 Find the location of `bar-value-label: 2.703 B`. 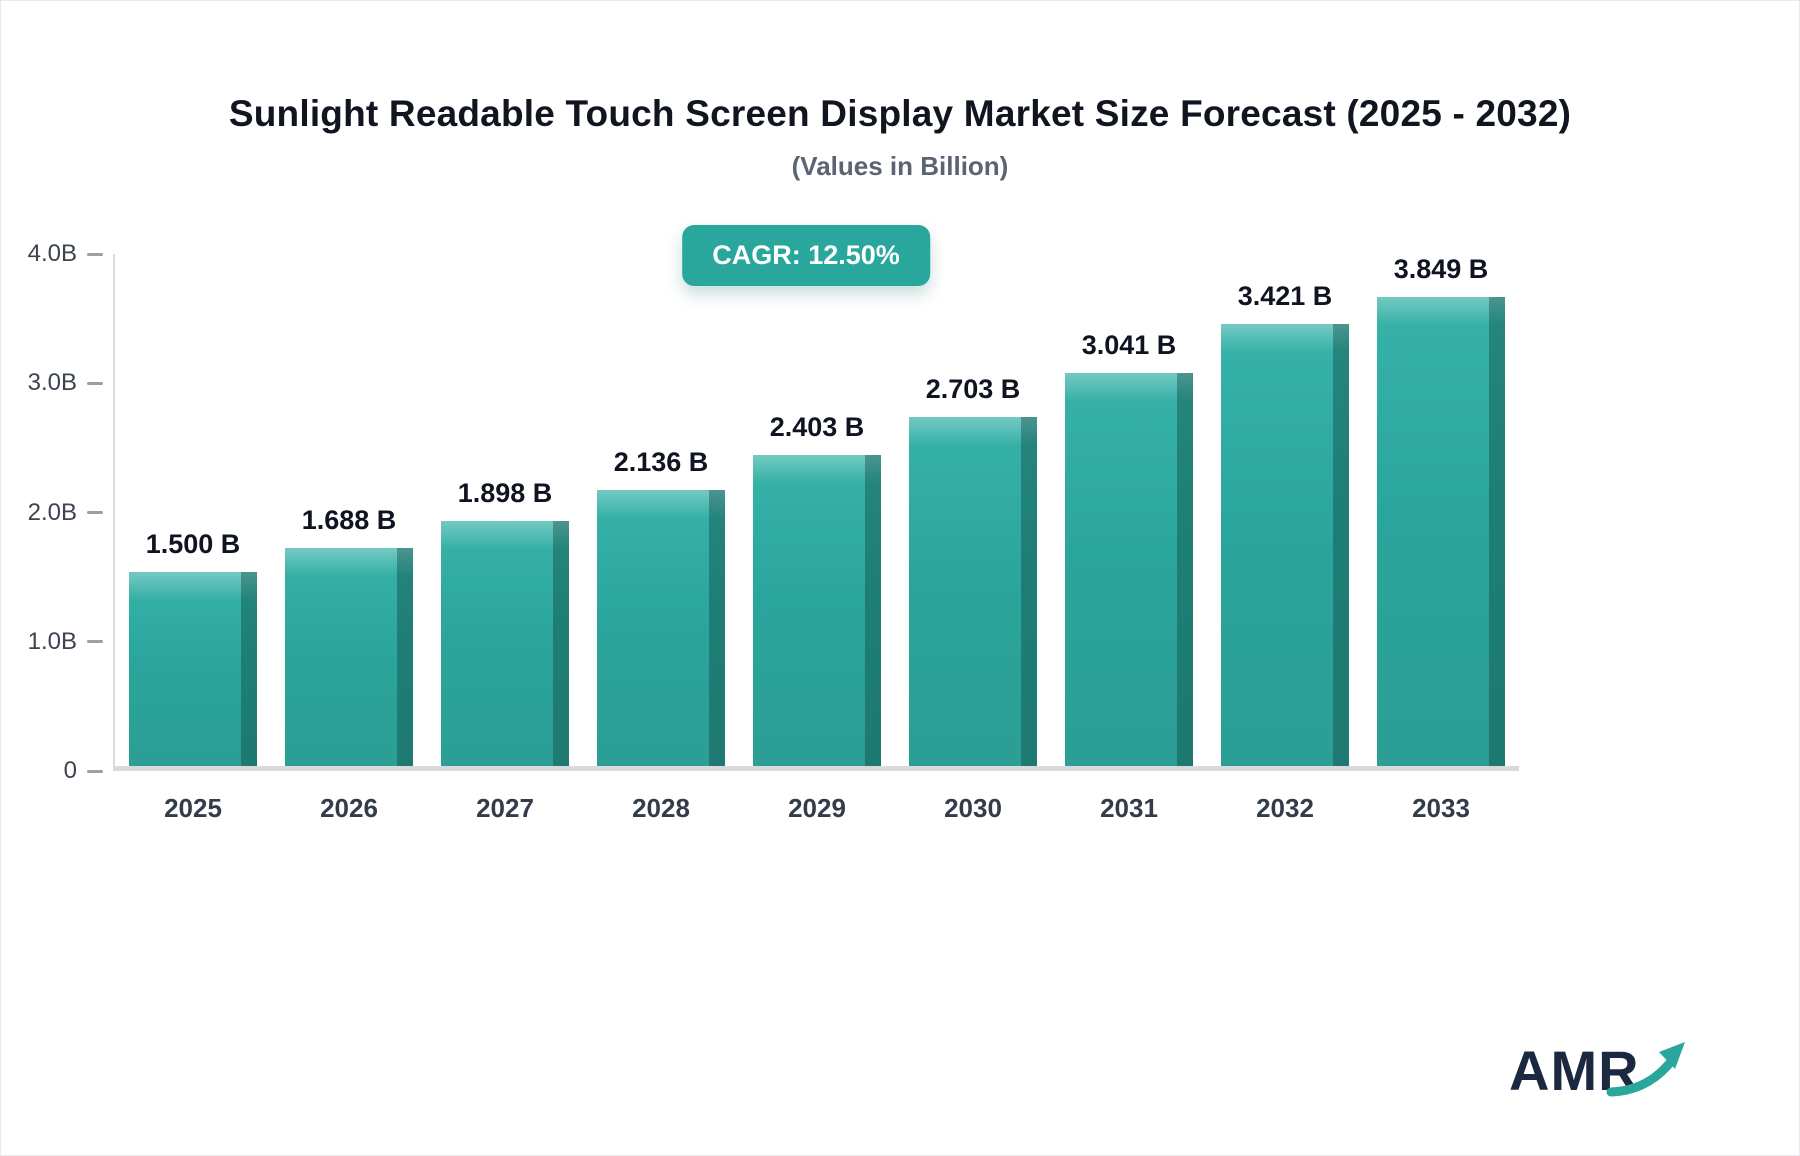

bar-value-label: 2.703 B is located at coordinates (973, 388).